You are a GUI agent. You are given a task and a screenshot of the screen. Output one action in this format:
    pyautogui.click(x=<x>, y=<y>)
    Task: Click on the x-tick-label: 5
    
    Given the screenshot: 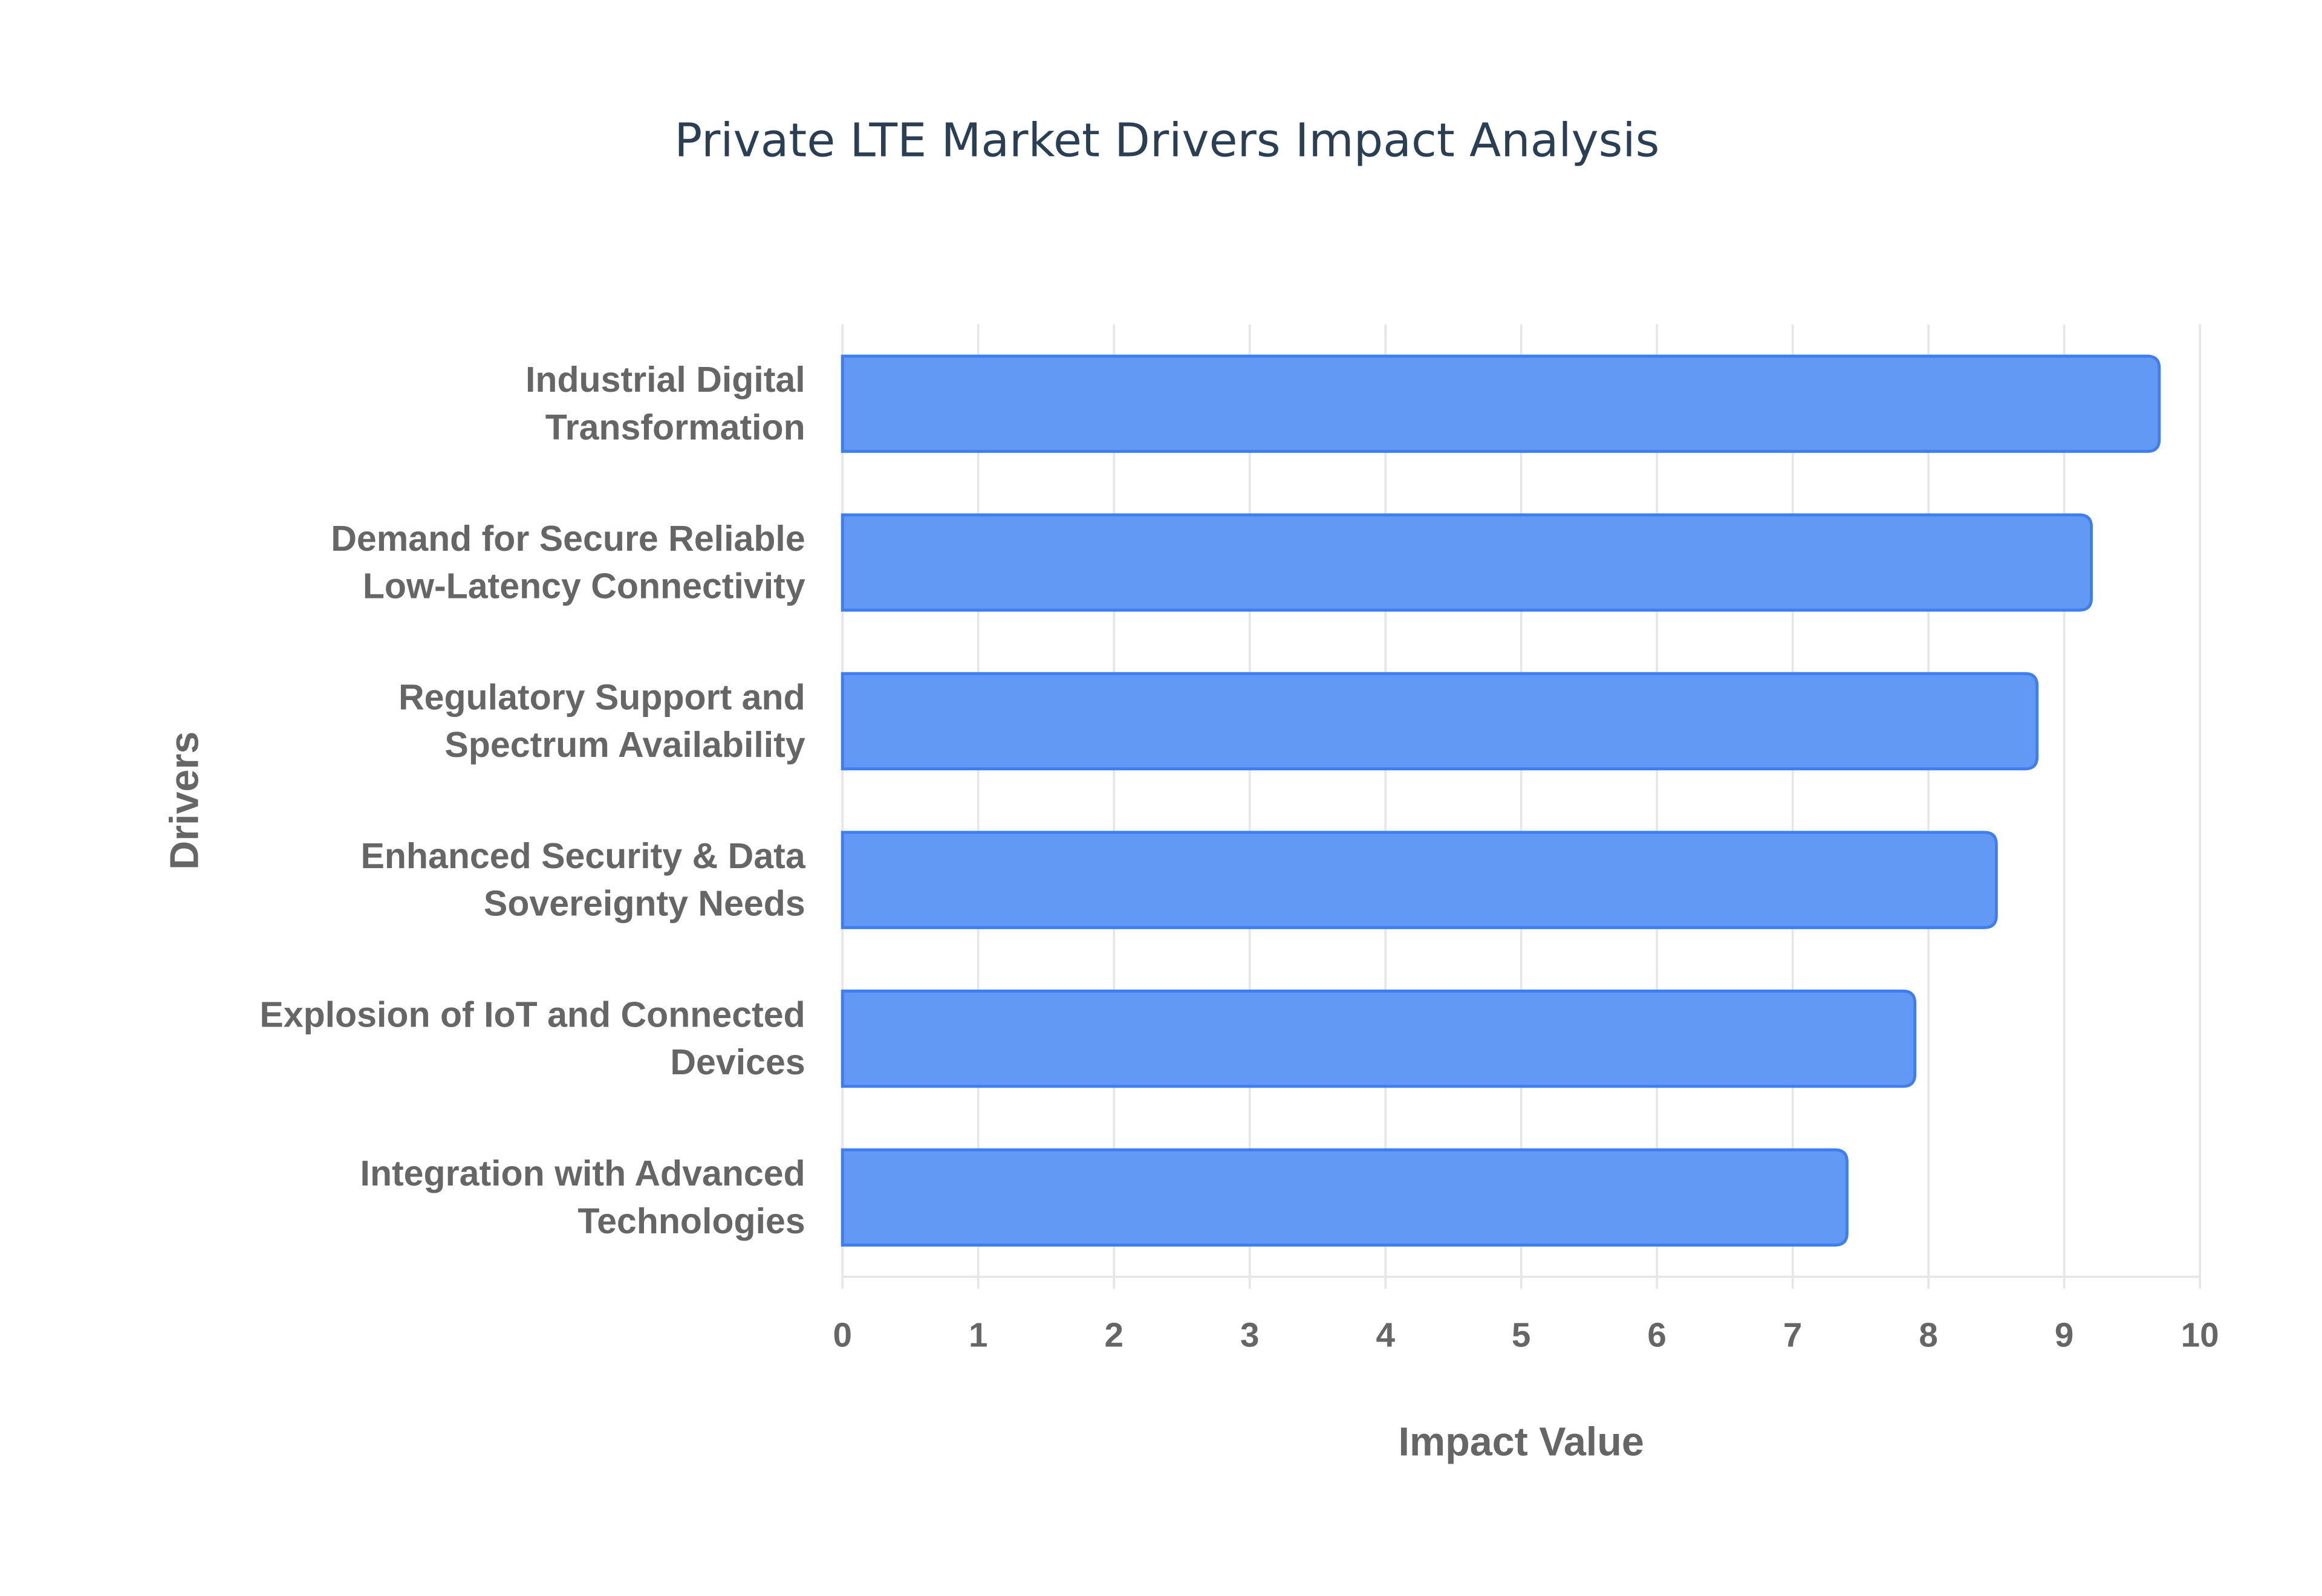 What is the action you would take?
    pyautogui.click(x=1521, y=1335)
    